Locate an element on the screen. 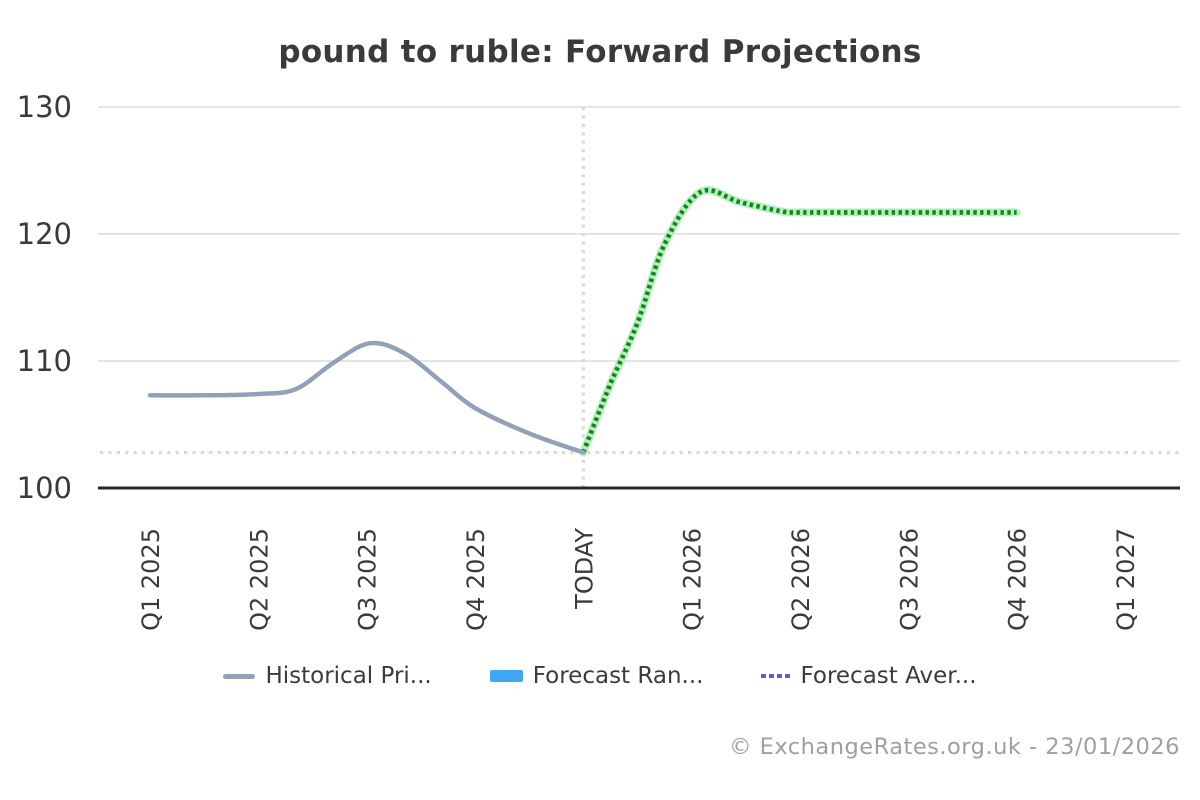  historical-price-line is located at coordinates (366, 397).